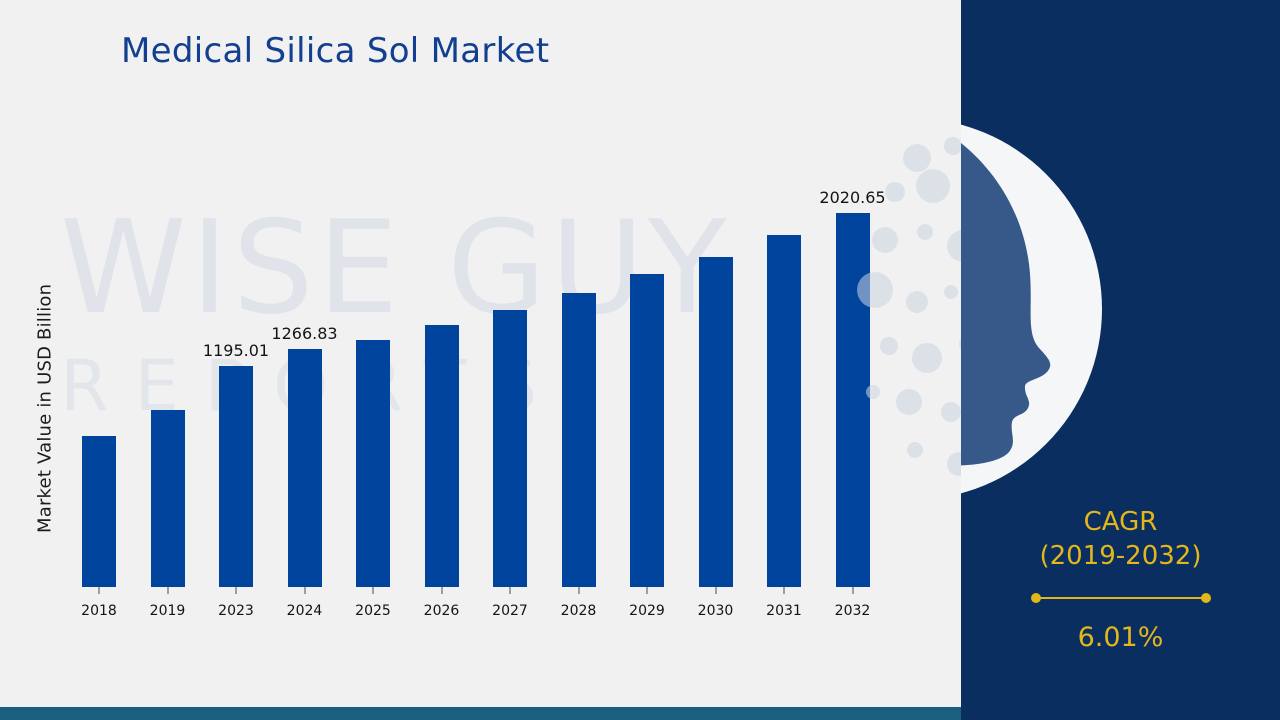 The image size is (1280, 720). Describe the element at coordinates (852, 197) in the screenshot. I see `bar-value-label: 2020.65` at that location.